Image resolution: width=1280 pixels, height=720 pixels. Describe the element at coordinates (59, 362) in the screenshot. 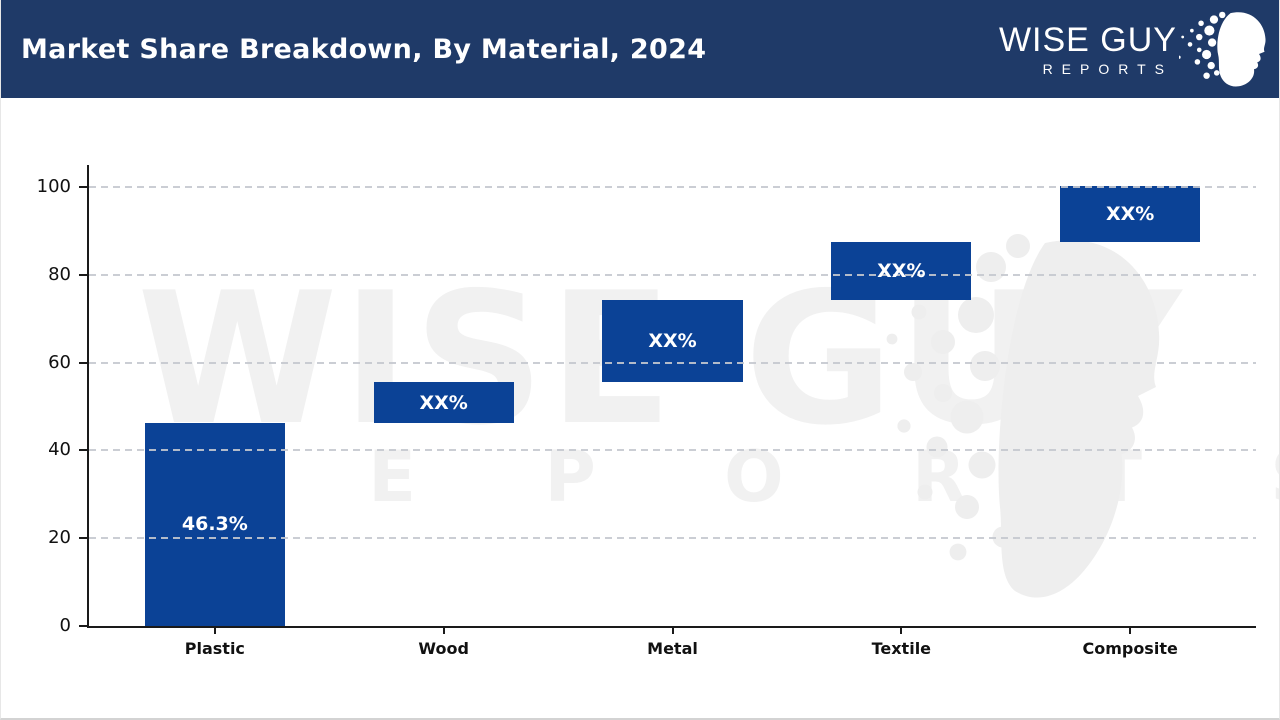

I see `y-tick-label-60: 60` at that location.